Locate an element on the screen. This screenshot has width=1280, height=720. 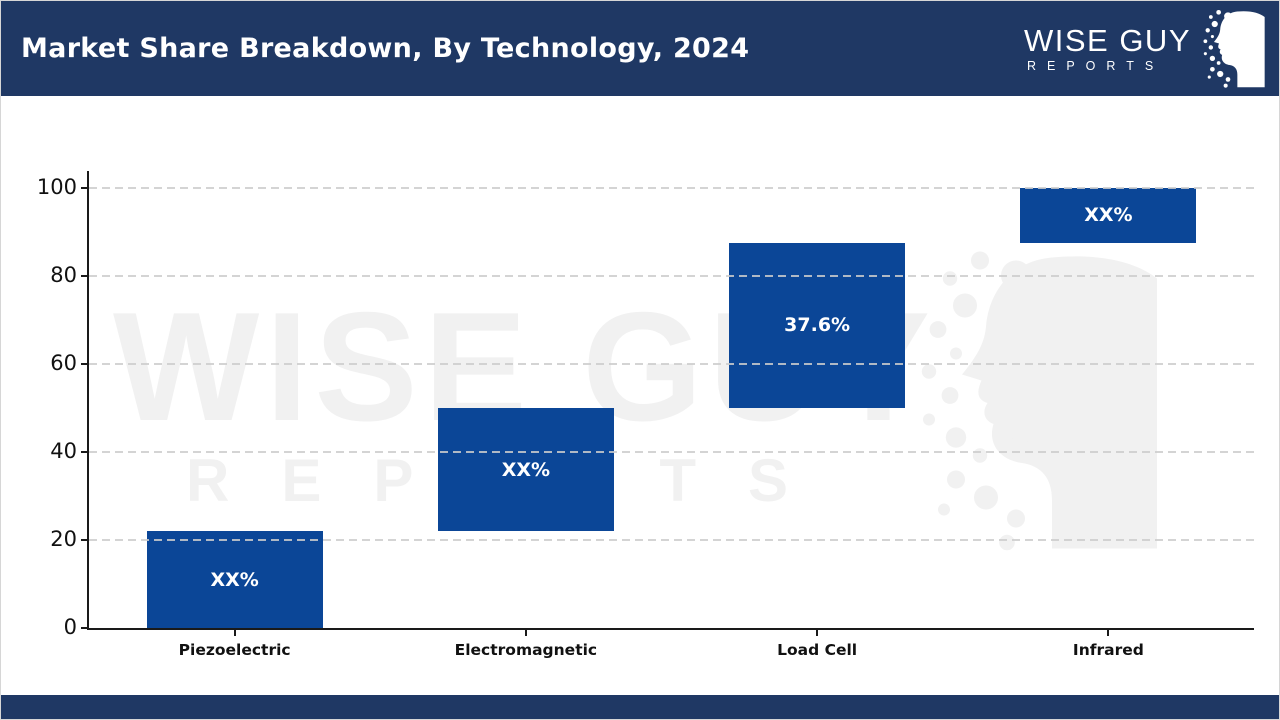
brand-logo-text: WISE GUY REPORTS is located at coordinates (1107, 49).